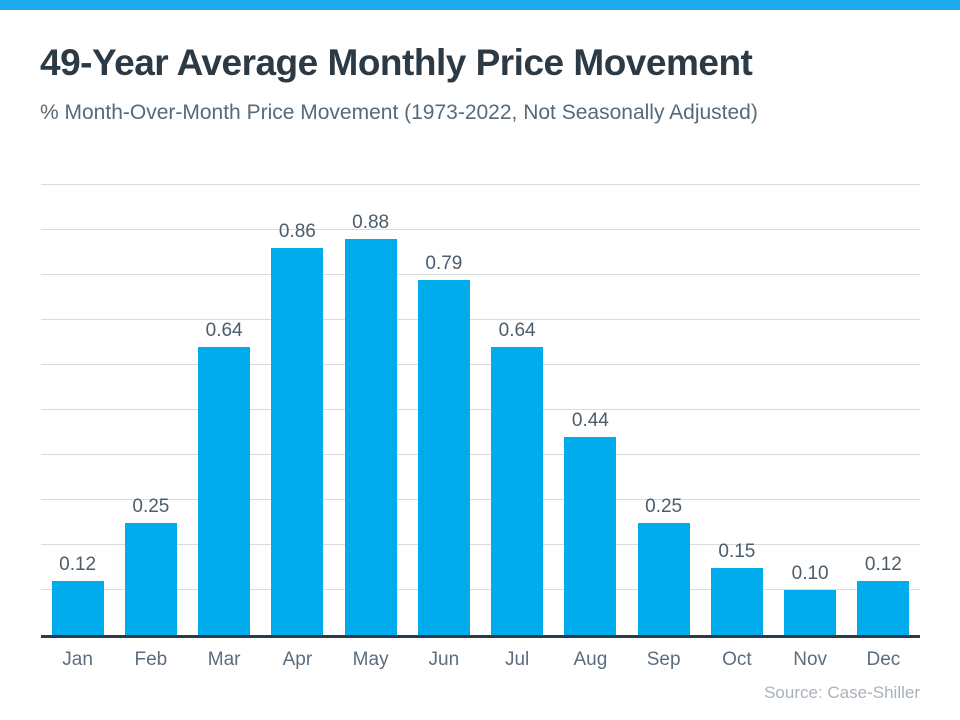 The height and width of the screenshot is (720, 960). What do you see at coordinates (297, 659) in the screenshot?
I see `x-axis-label-apr: Apr` at bounding box center [297, 659].